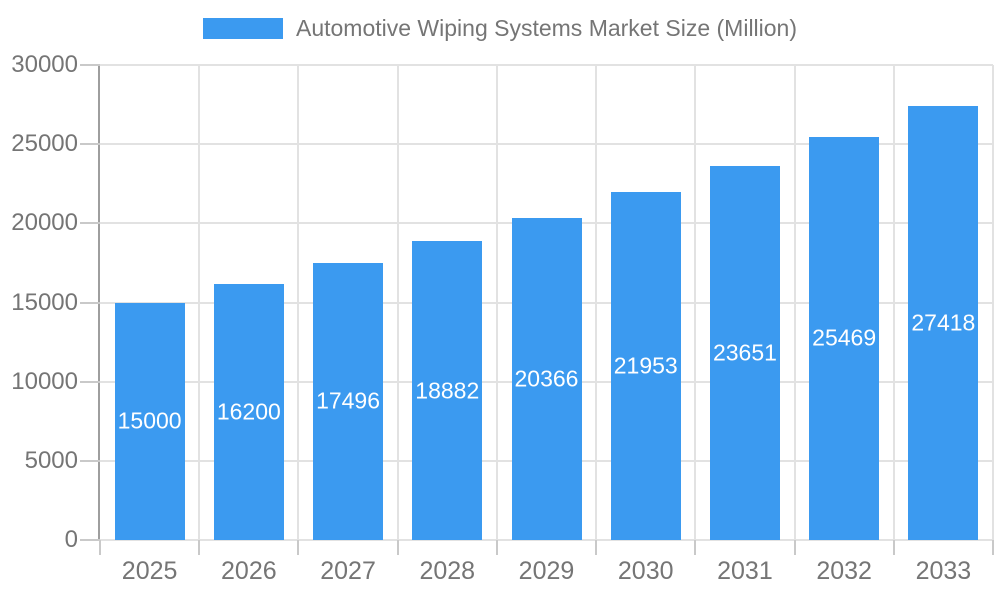 The height and width of the screenshot is (600, 1000). Describe the element at coordinates (249, 571) in the screenshot. I see `x-axis-label: 2026` at that location.